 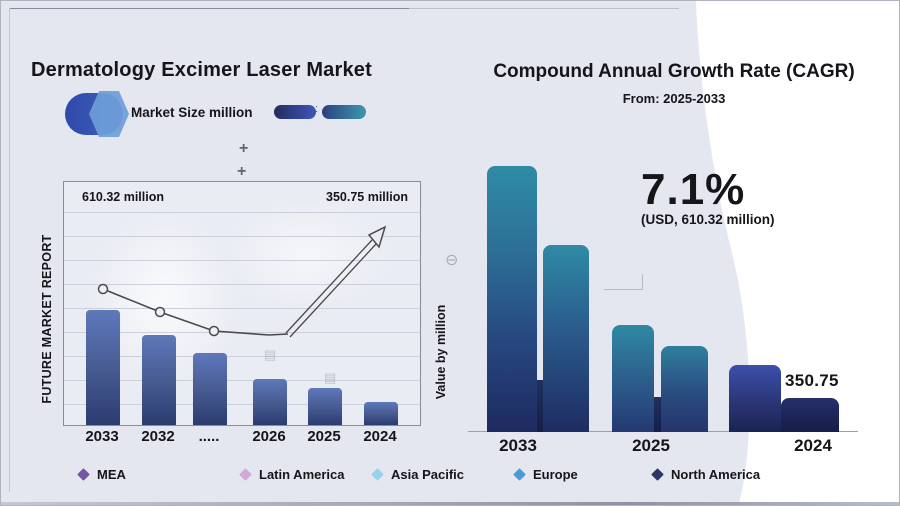 What do you see at coordinates (123, 197) in the screenshot?
I see `value-2033-label: 610.32 million` at bounding box center [123, 197].